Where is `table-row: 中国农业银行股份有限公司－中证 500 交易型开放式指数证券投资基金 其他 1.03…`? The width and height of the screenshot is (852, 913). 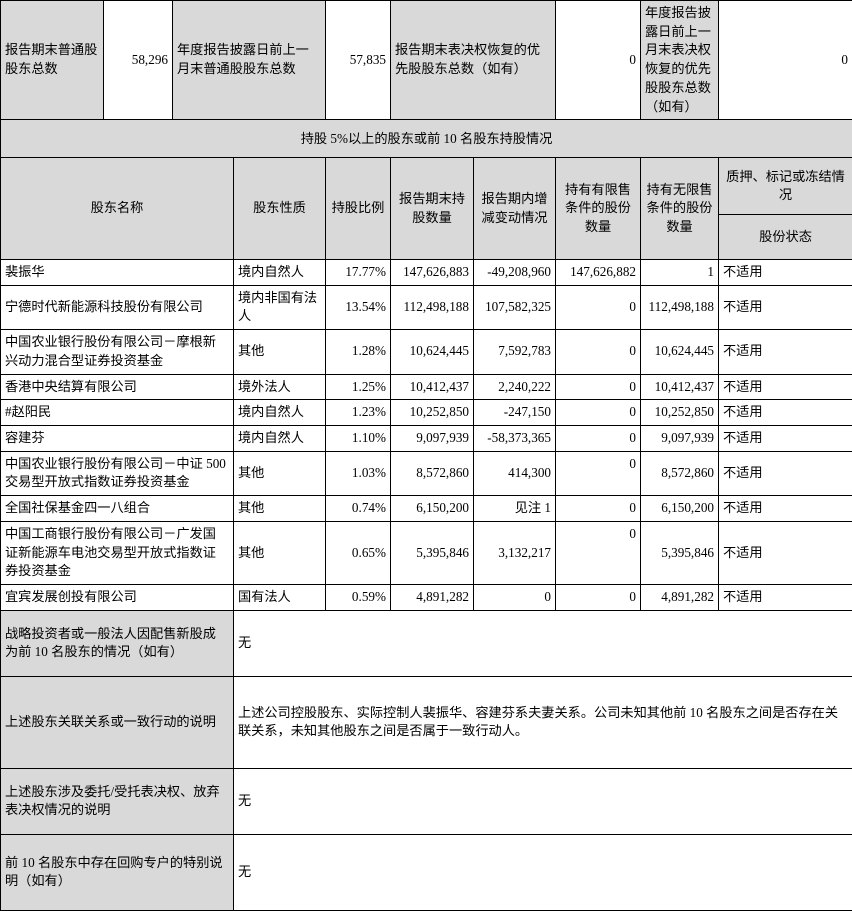 table-row: 中国农业银行股份有限公司－中证 500 交易型开放式指数证券投资基金 其他 1.03… is located at coordinates (426, 473).